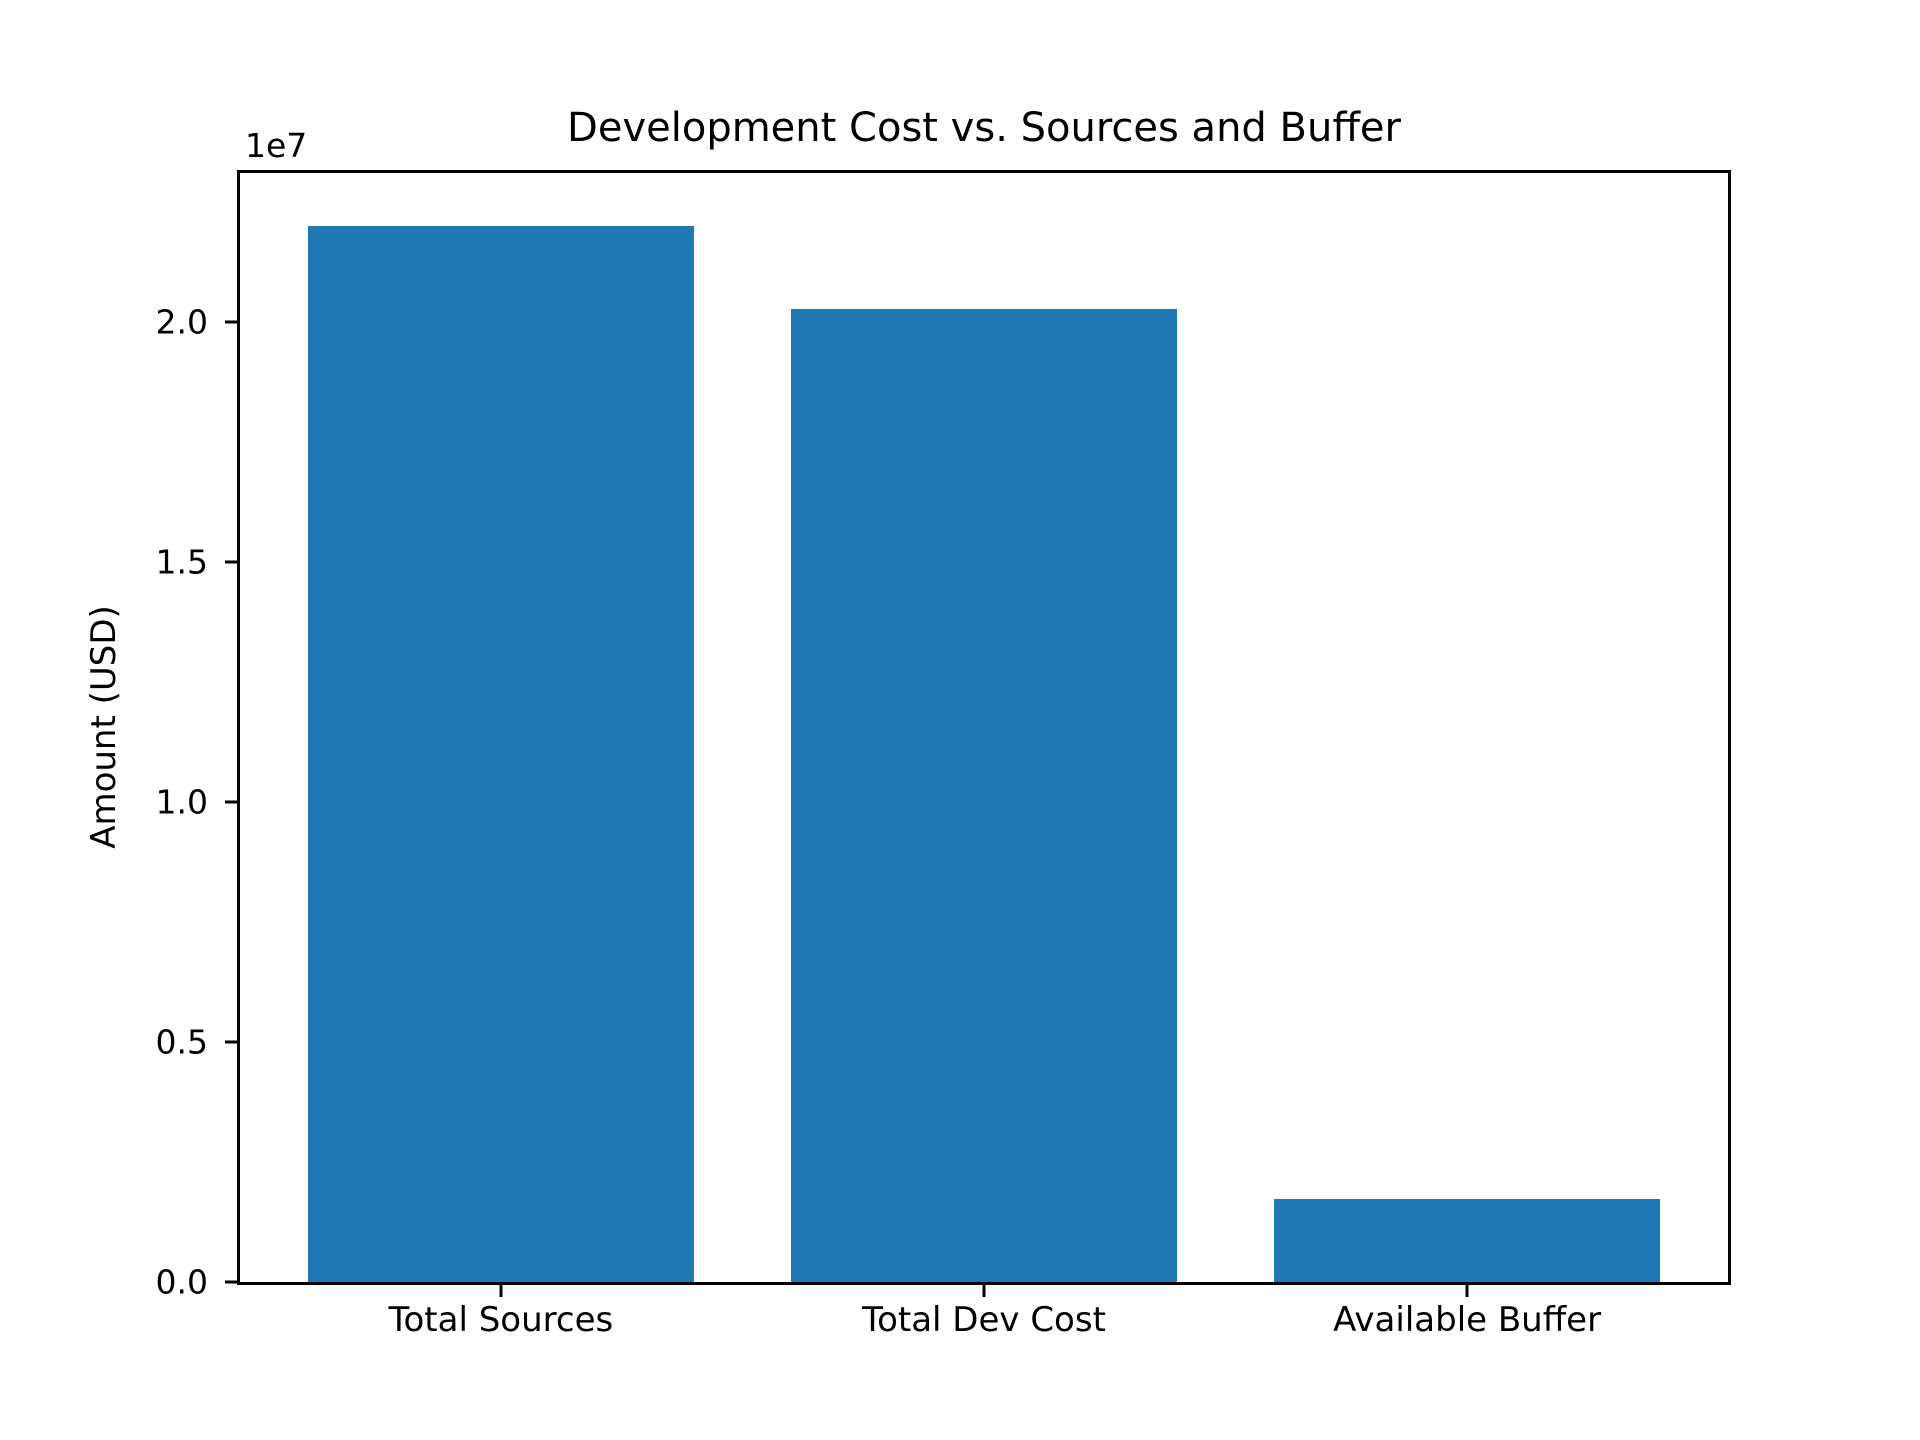  I want to click on y-tick-label: 0.0, so click(181, 1282).